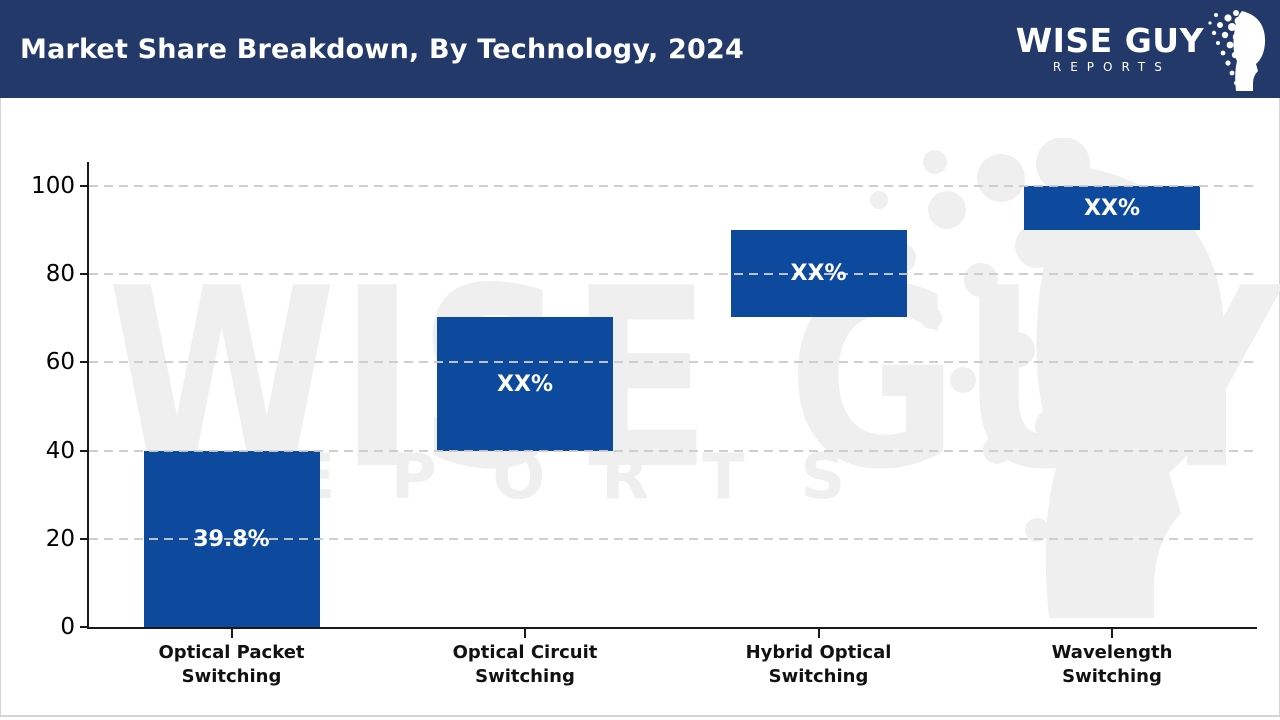 The width and height of the screenshot is (1280, 720). Describe the element at coordinates (1237, 50) in the screenshot. I see `logo-face-icon` at that location.